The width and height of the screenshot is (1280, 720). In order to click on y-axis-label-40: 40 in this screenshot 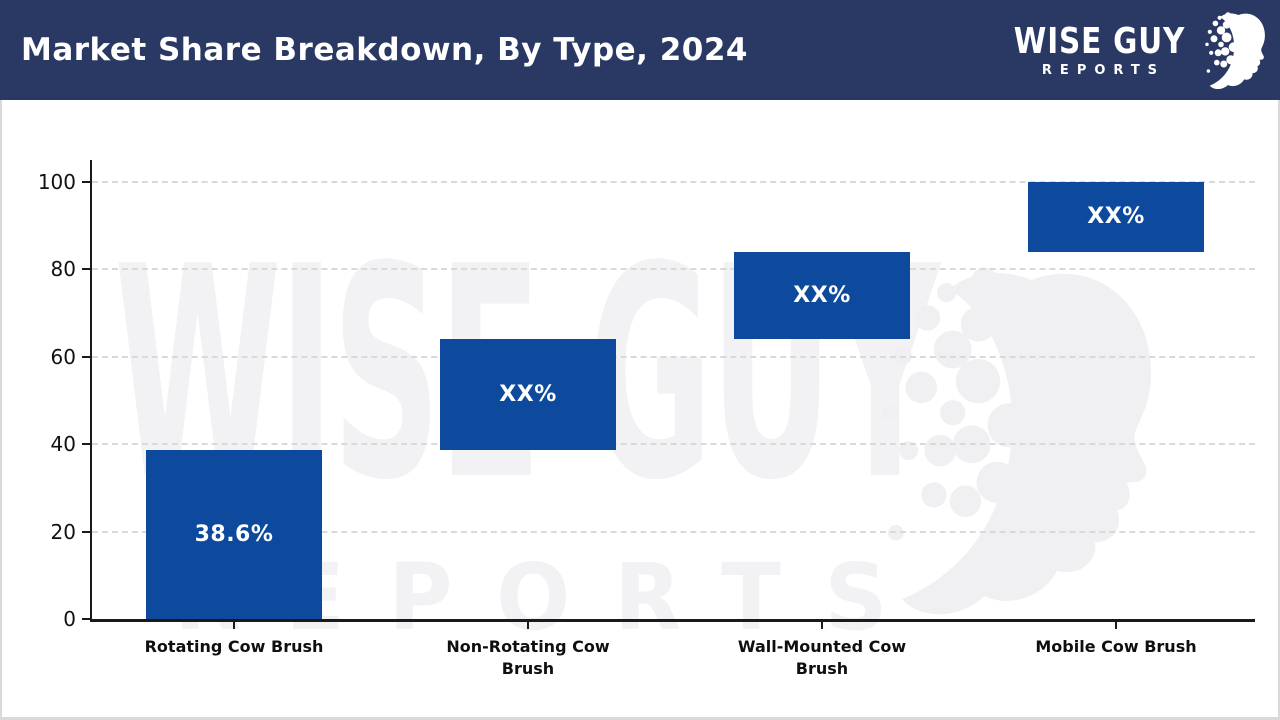, I will do `click(63, 444)`.